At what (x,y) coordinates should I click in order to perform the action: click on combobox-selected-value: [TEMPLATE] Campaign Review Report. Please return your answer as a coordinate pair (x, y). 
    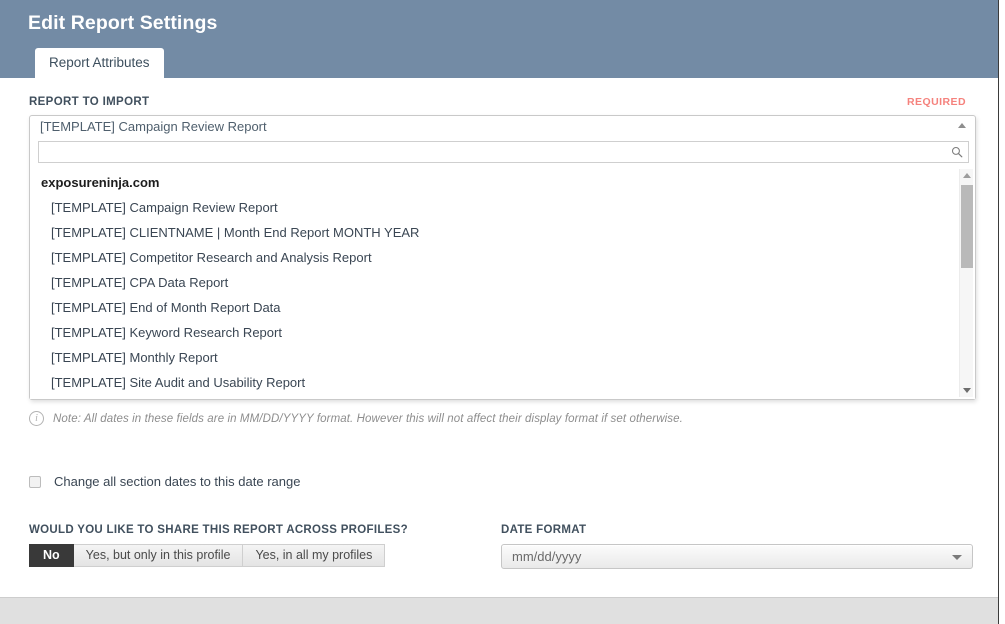
    Looking at the image, I should click on (153, 126).